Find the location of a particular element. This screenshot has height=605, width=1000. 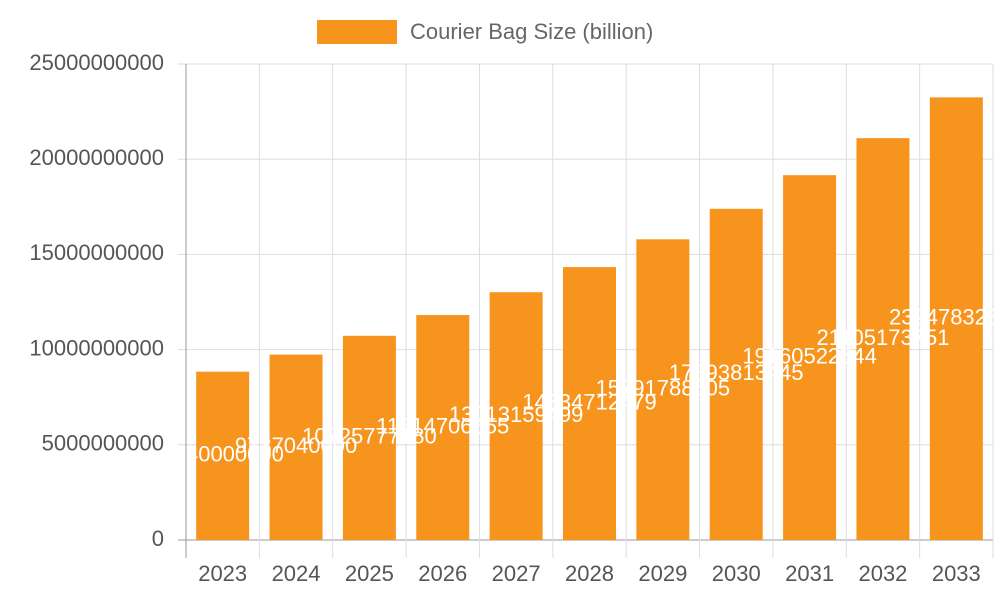

x-tick-label: 2024 is located at coordinates (296, 573).